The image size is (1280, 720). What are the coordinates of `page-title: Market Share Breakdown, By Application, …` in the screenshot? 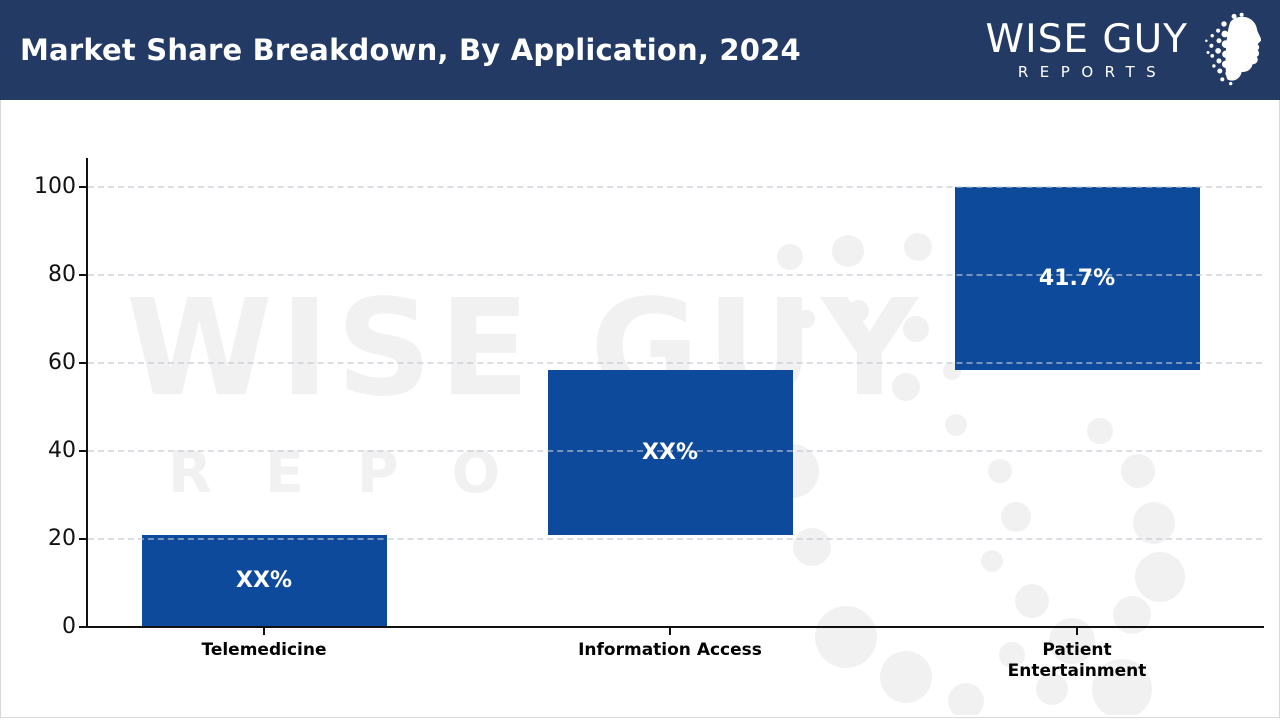 It's located at (410, 50).